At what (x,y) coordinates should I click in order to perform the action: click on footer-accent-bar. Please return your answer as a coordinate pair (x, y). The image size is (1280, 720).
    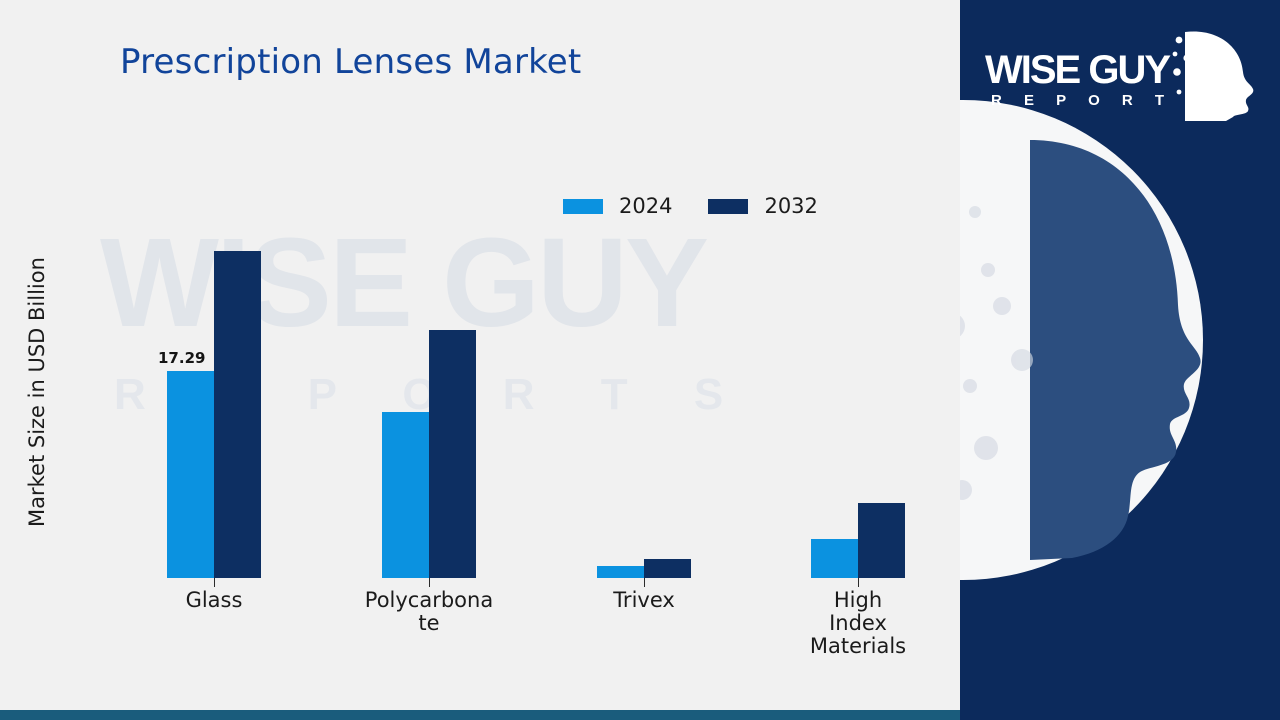
    Looking at the image, I should click on (480, 715).